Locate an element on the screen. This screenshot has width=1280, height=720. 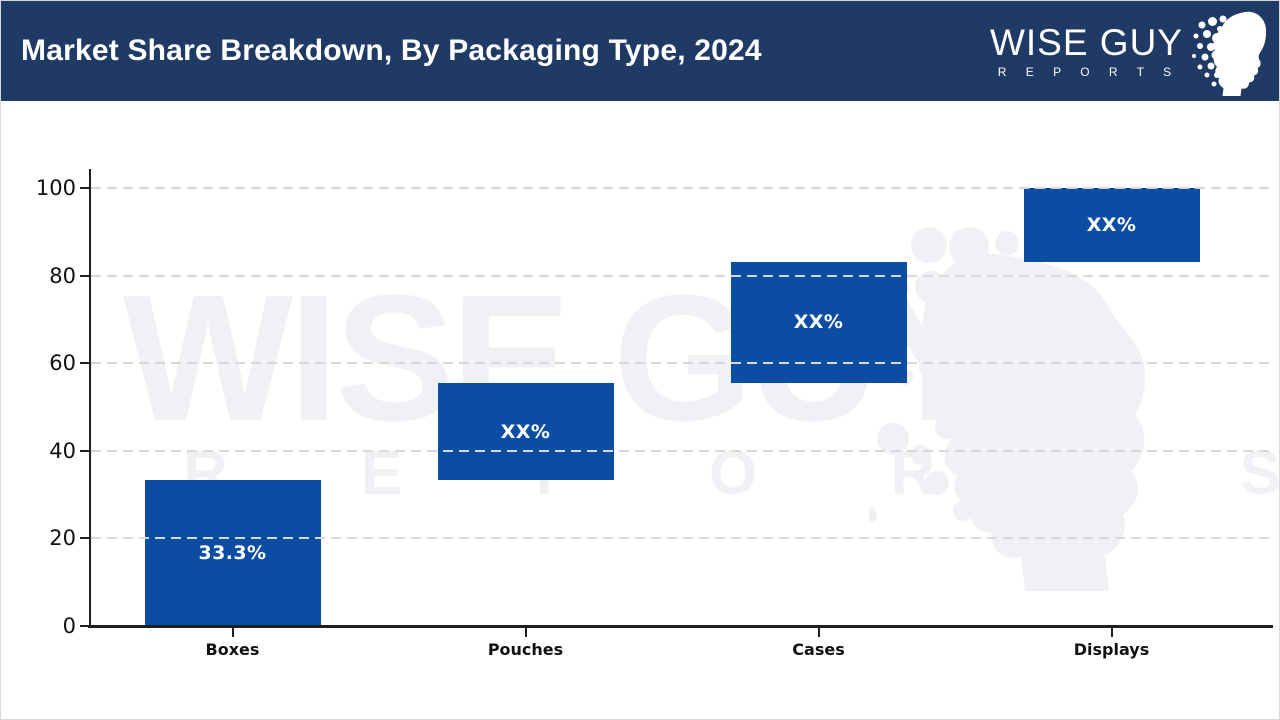
brand-head-profile-icon is located at coordinates (1229, 53).